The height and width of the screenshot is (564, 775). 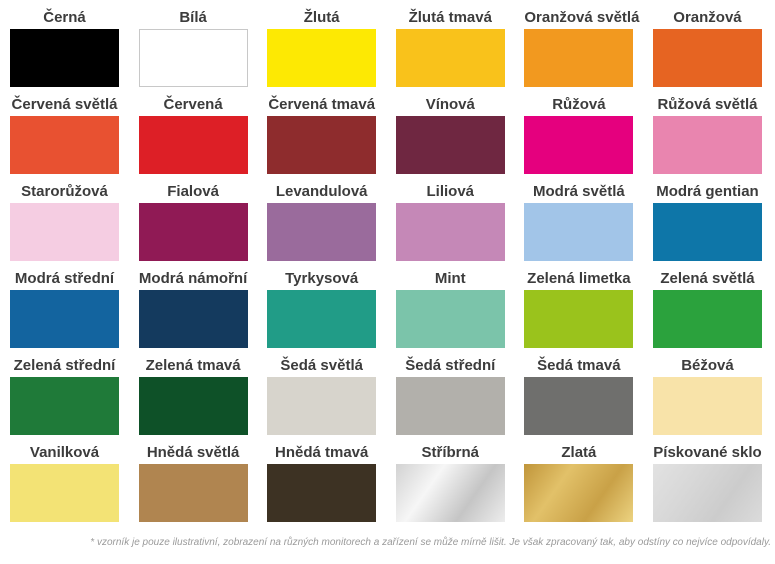 I want to click on palette-cell: Modrá střední, so click(x=64, y=304).